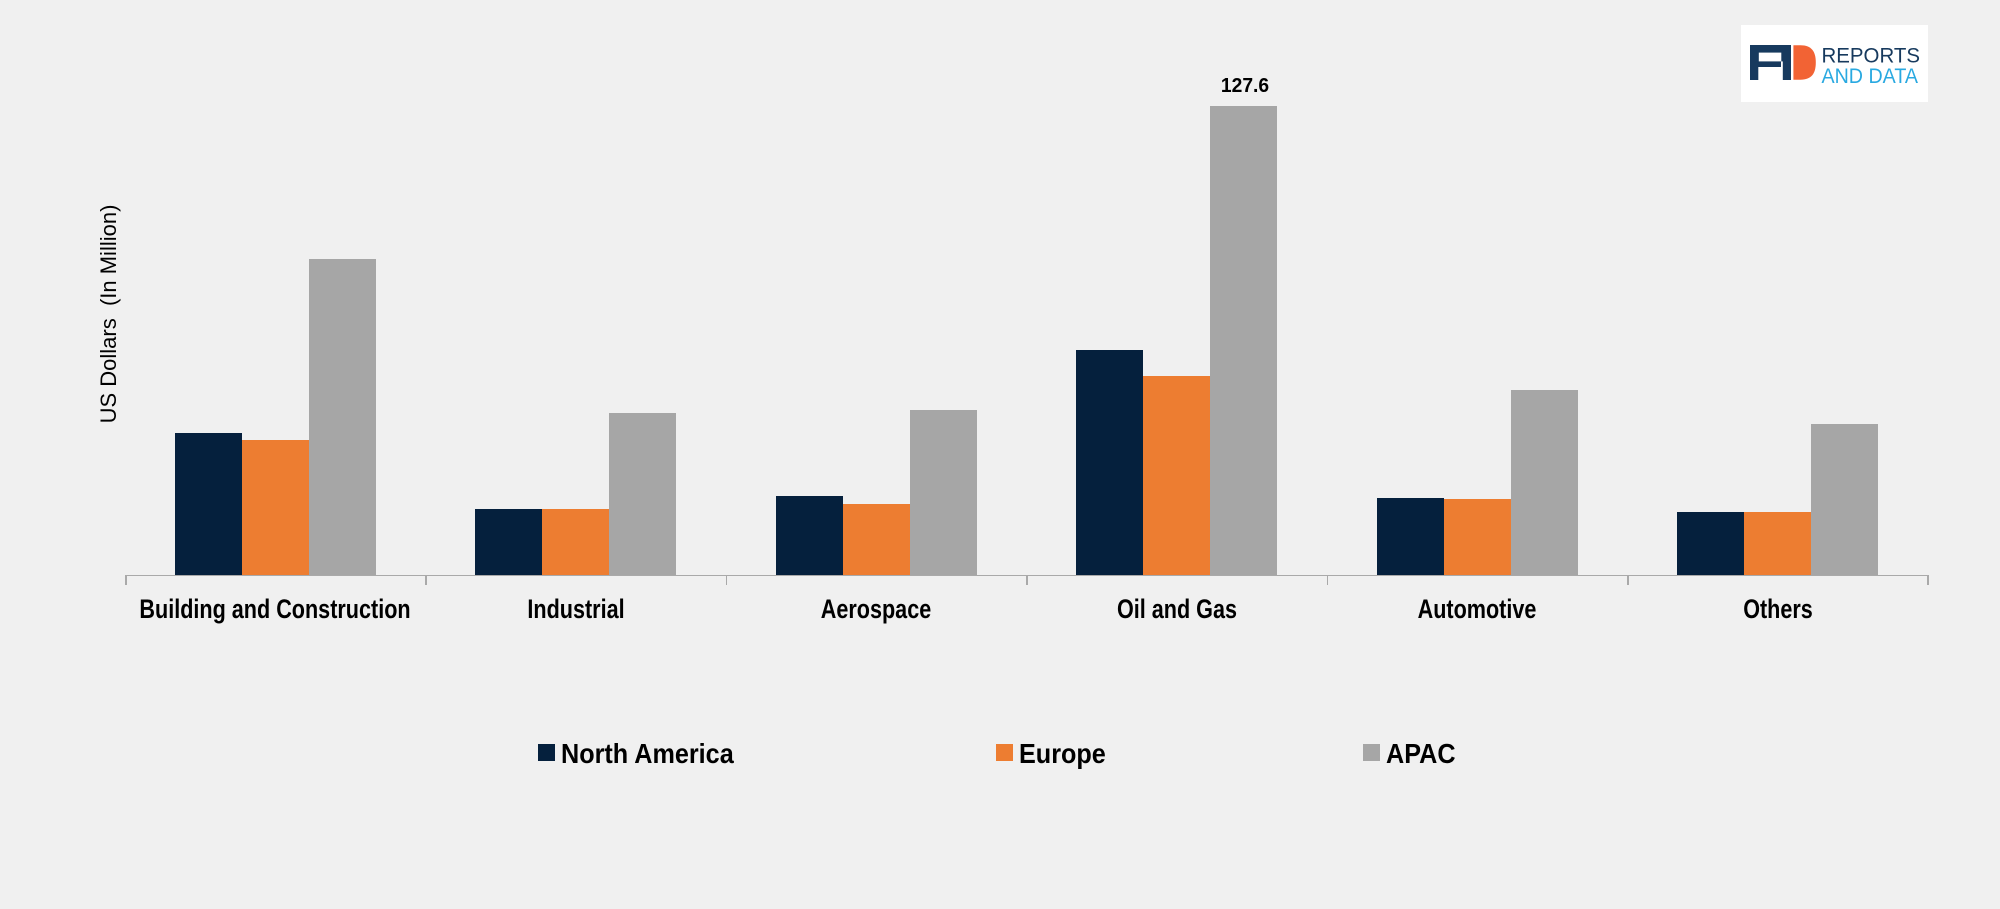 The width and height of the screenshot is (2000, 909). What do you see at coordinates (1871, 55) in the screenshot?
I see `svg-text: REPORTS` at bounding box center [1871, 55].